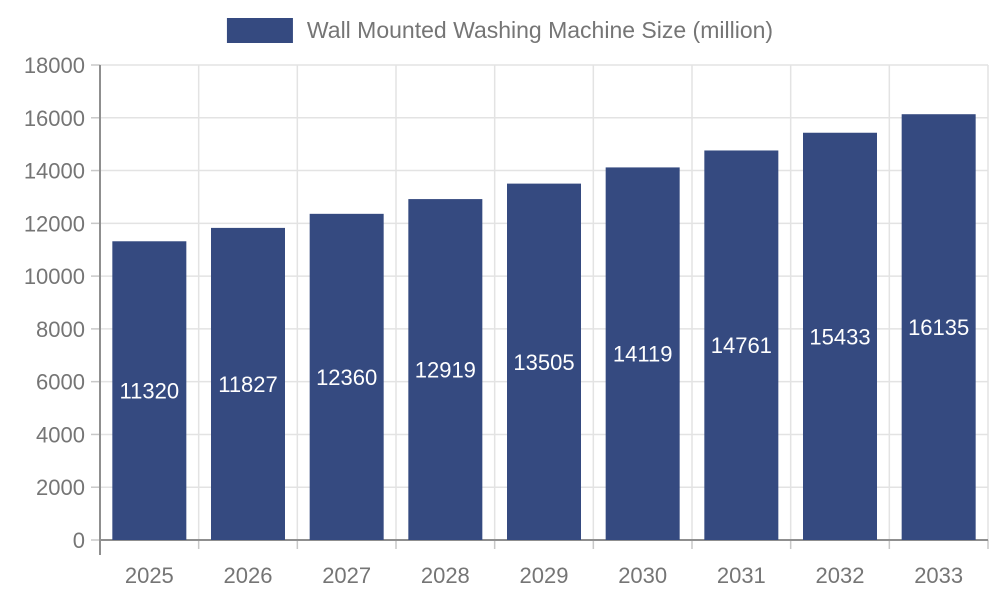 Image resolution: width=1000 pixels, height=600 pixels. What do you see at coordinates (54, 65) in the screenshot?
I see `y-tick-label: 18000` at bounding box center [54, 65].